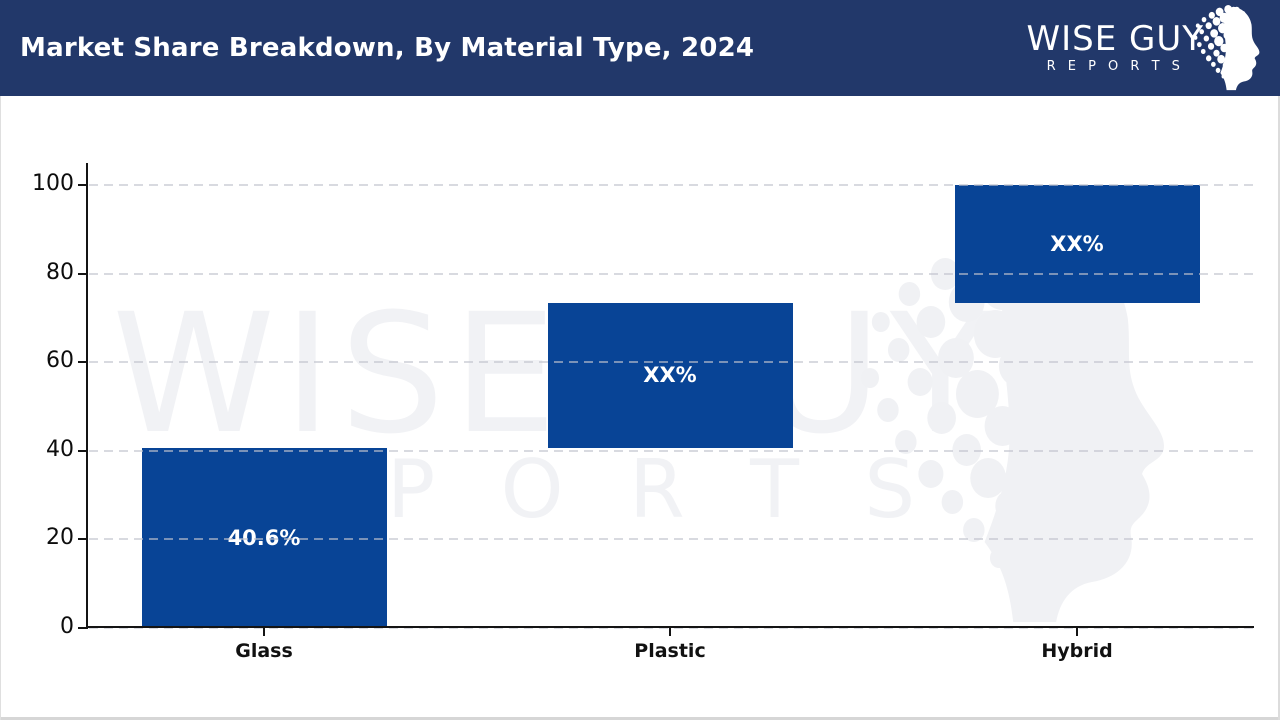  What do you see at coordinates (1115, 38) in the screenshot?
I see `logo-wordmark-line1: WISE GUY` at bounding box center [1115, 38].